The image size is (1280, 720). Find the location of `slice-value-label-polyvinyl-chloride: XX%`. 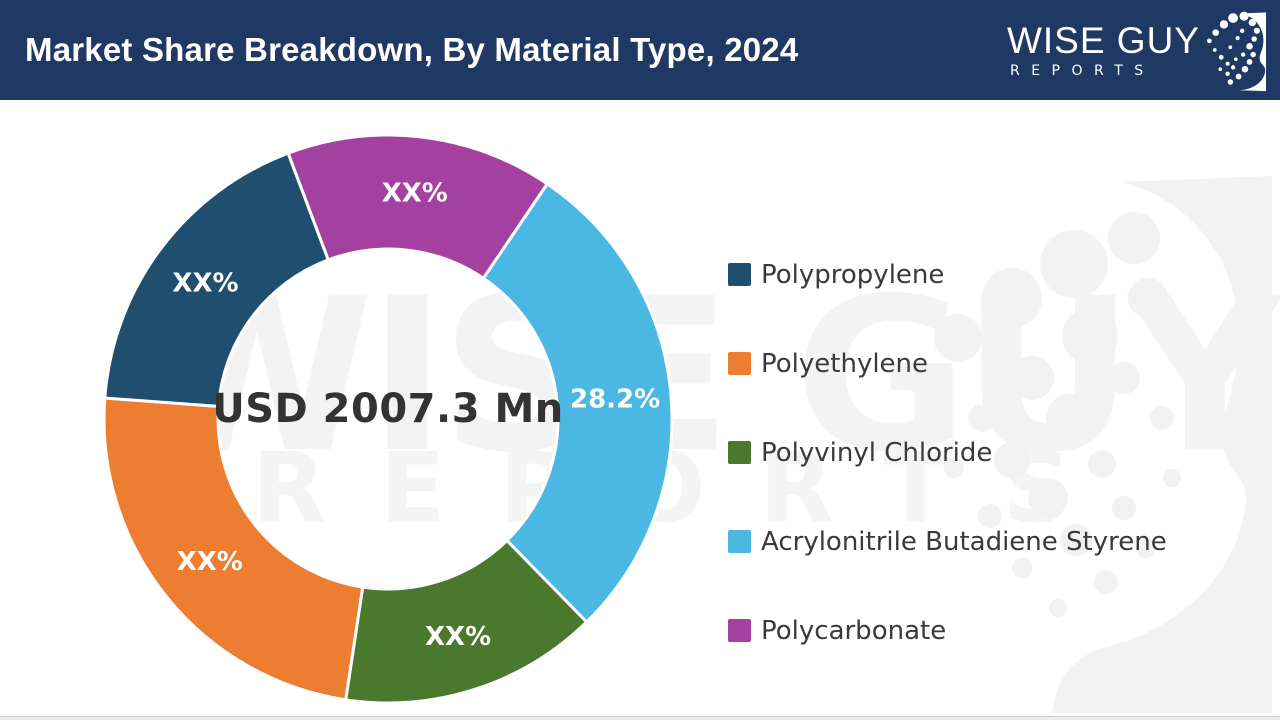

slice-value-label-polyvinyl-chloride: XX% is located at coordinates (458, 637).